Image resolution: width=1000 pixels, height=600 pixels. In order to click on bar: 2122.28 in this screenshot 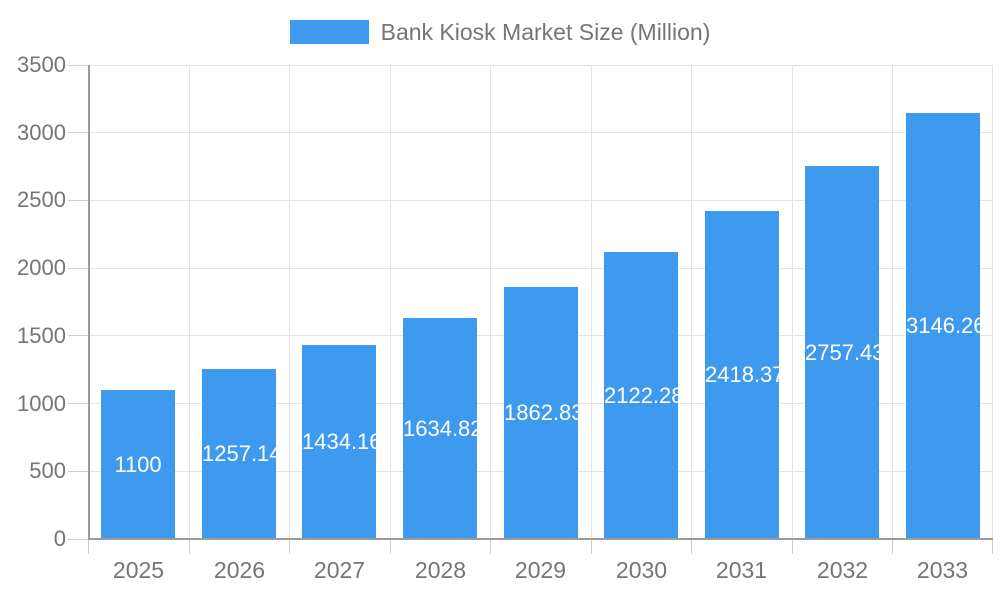, I will do `click(641, 395)`.